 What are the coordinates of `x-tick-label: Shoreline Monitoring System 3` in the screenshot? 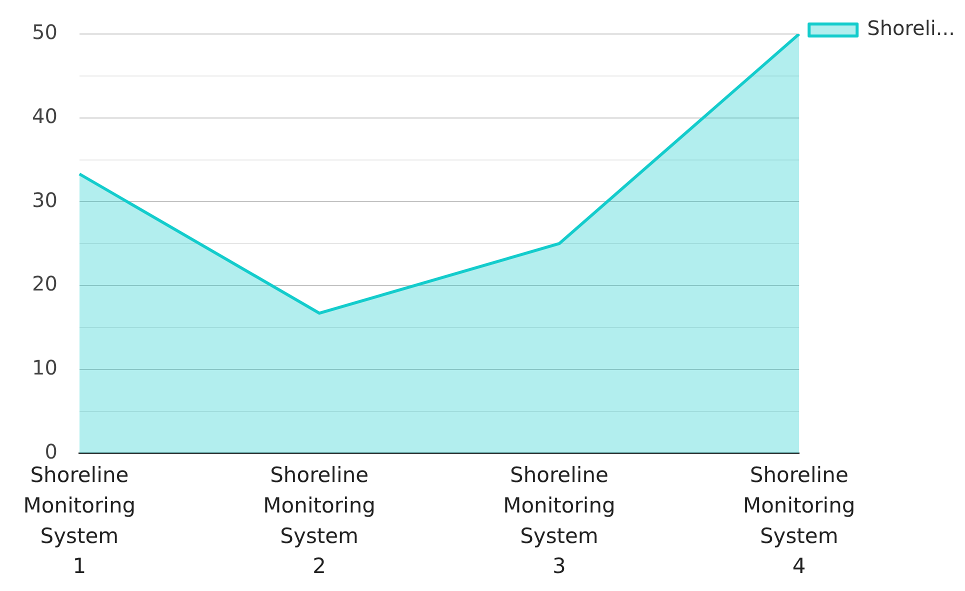 It's located at (559, 520).